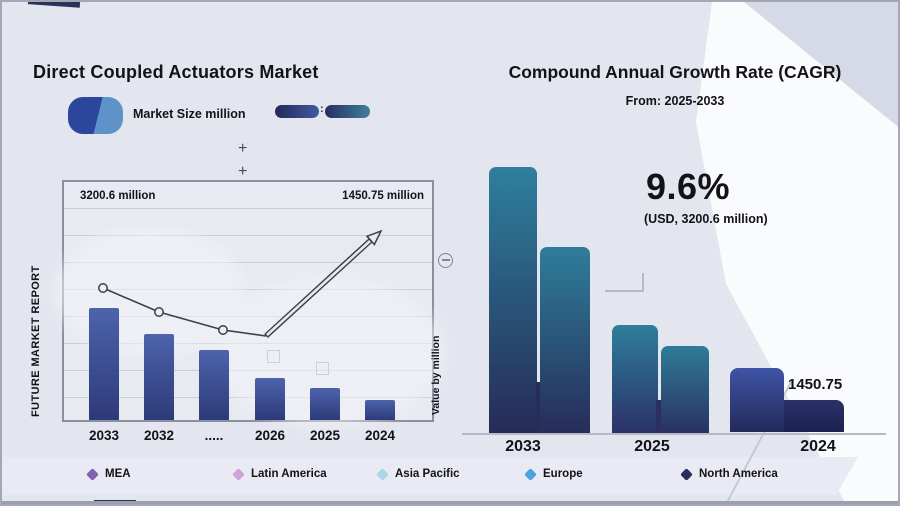 The width and height of the screenshot is (900, 506). I want to click on bottom-legend-band, so click(430, 476).